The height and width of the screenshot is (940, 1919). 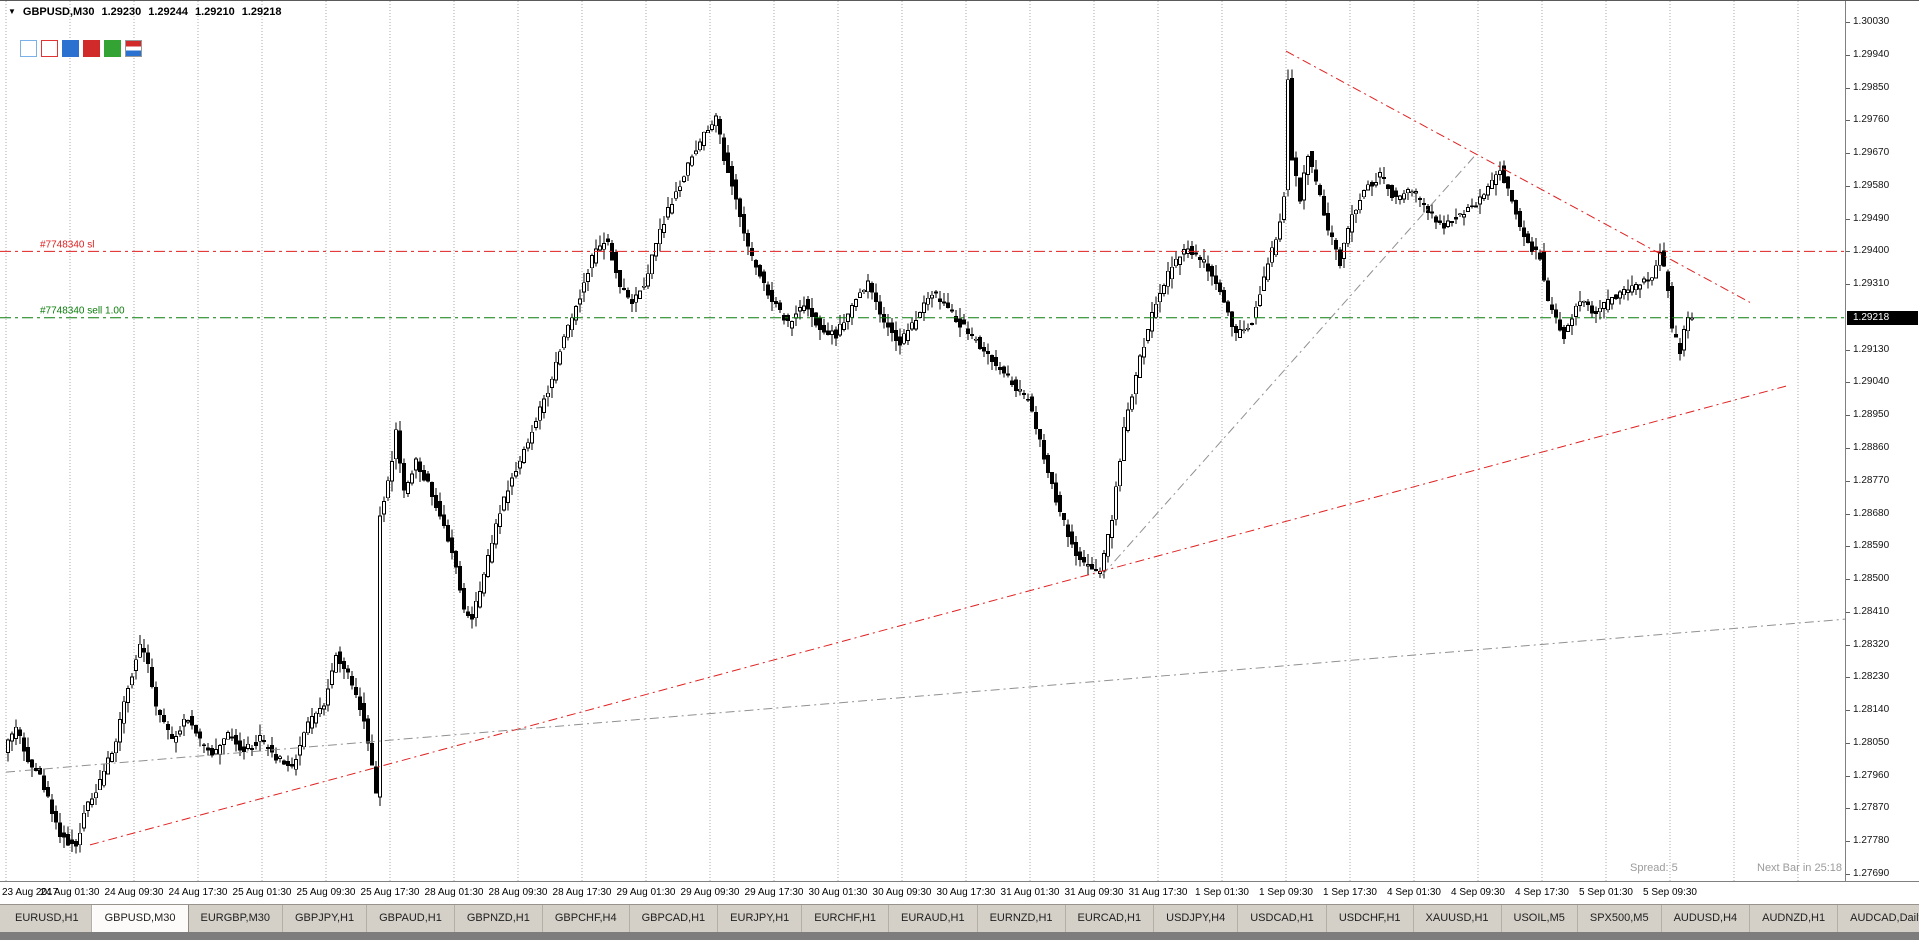 I want to click on chart-tab-eurnzd-h1: EURNZD,H1, so click(x=1022, y=918).